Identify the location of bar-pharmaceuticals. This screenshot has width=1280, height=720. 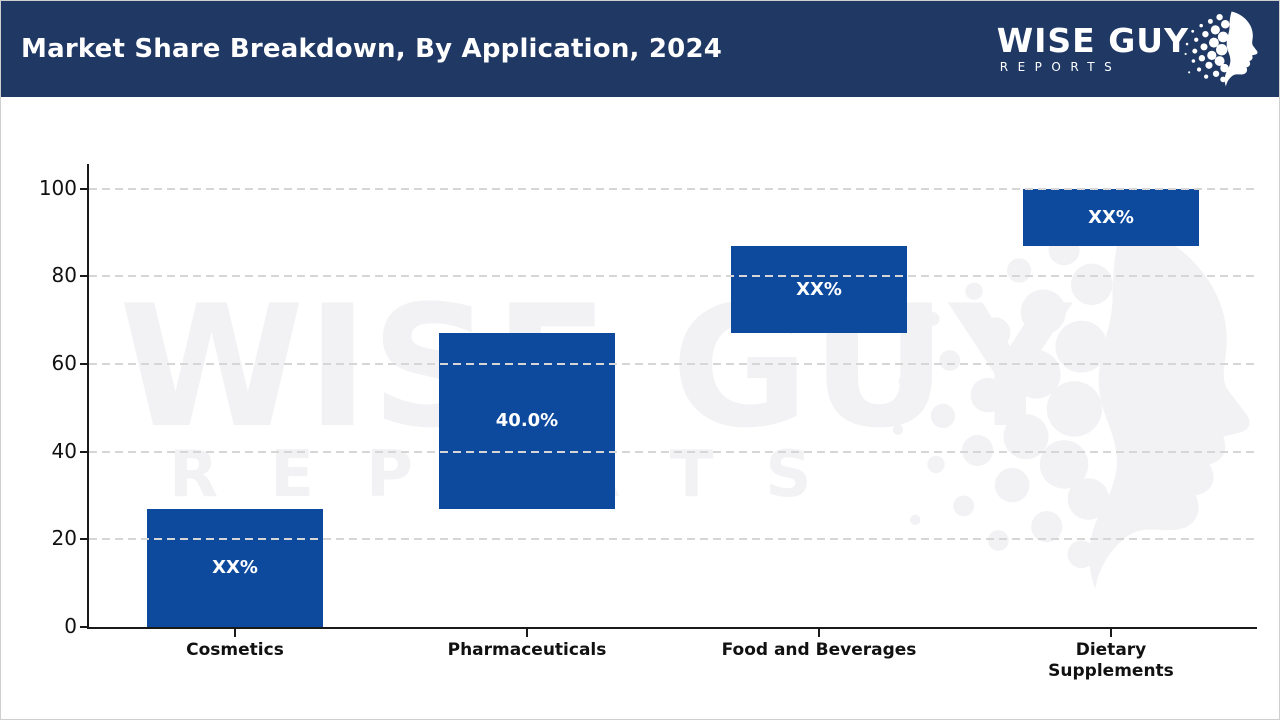
(527, 421).